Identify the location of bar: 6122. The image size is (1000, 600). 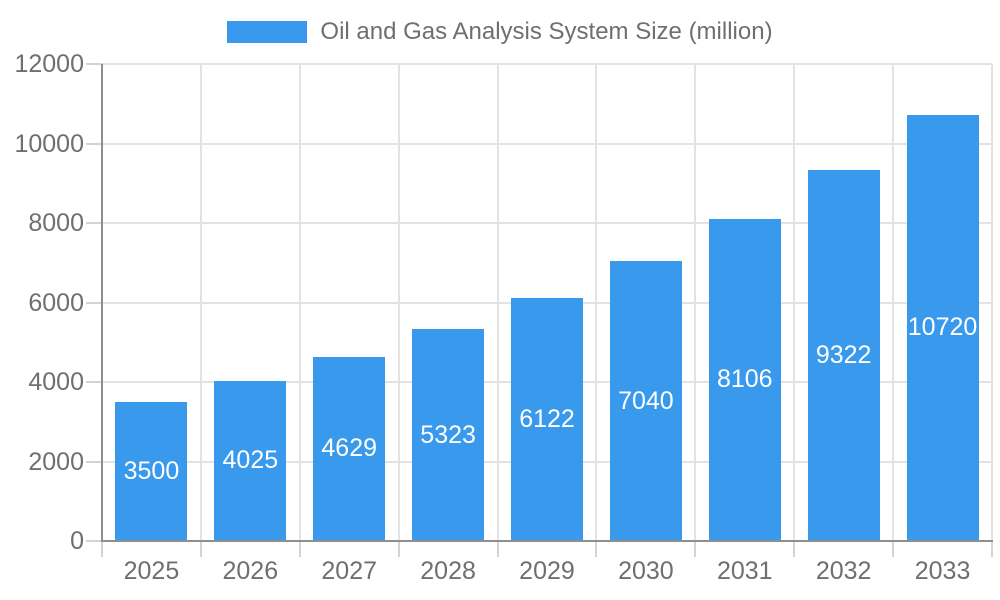
(547, 419).